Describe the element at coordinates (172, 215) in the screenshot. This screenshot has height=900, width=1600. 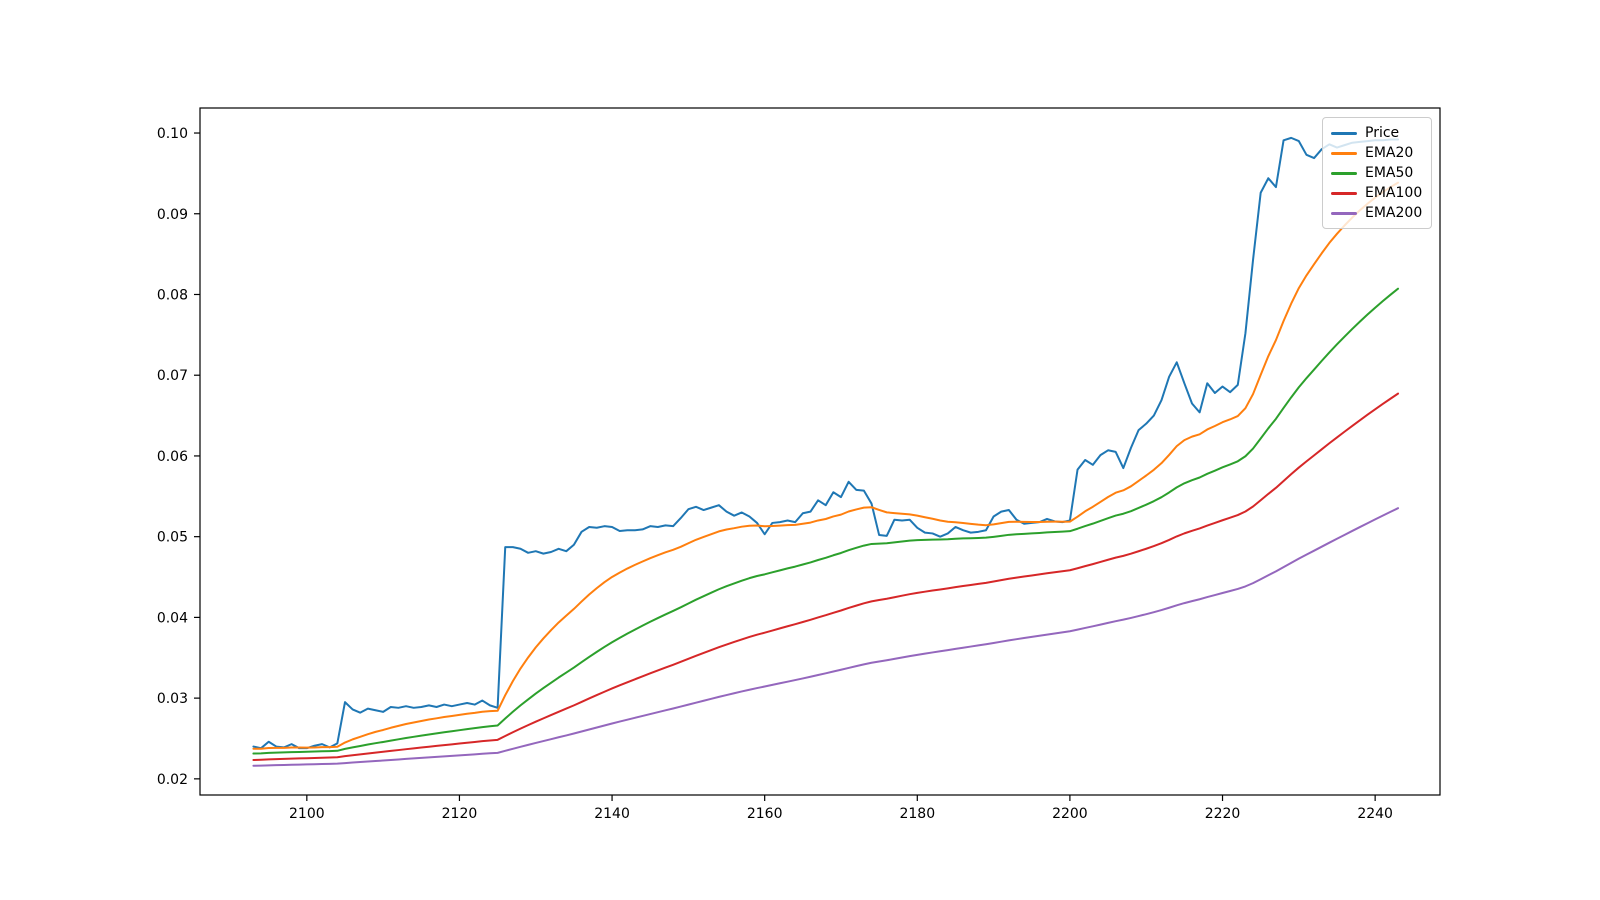
I see `y-tick-label: 0.09` at that location.